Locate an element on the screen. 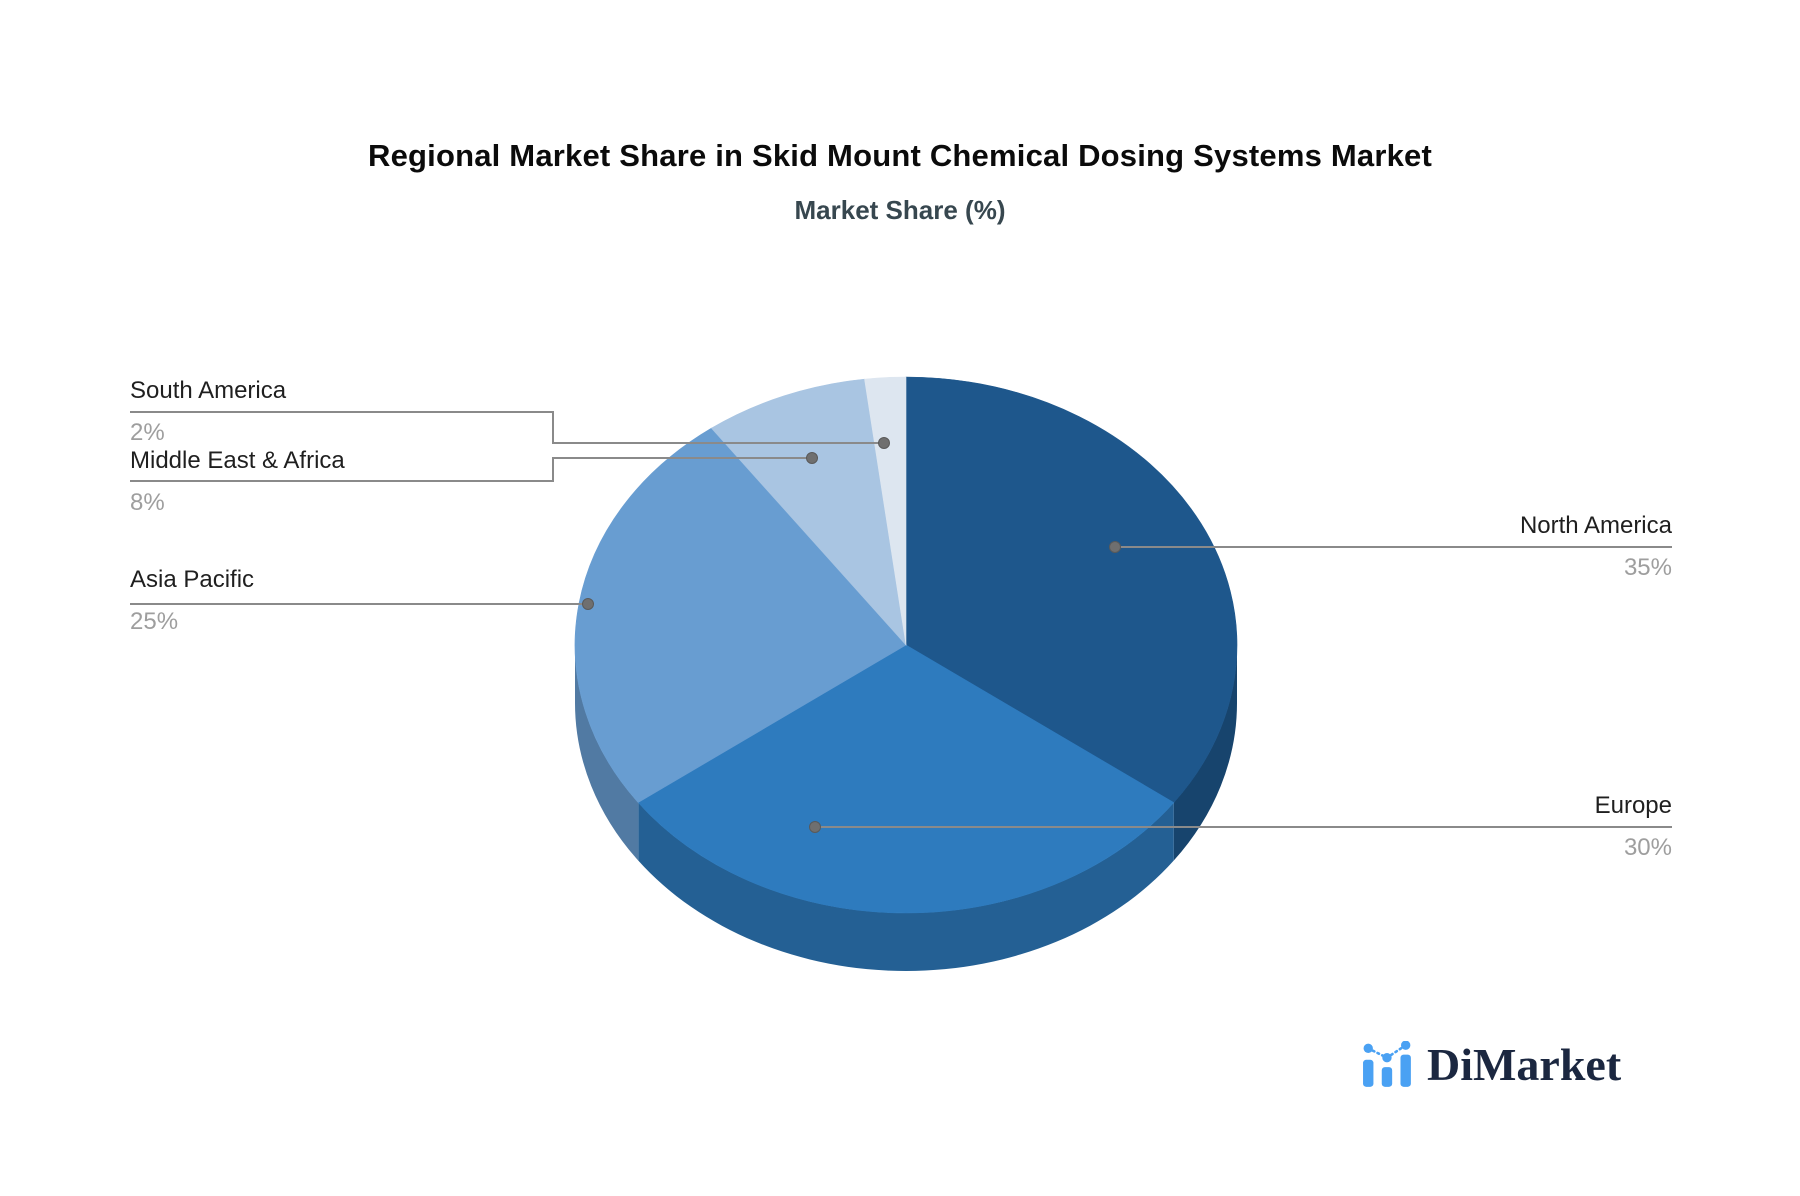 This screenshot has width=1800, height=1196. callout-dot-asia-pacific is located at coordinates (588, 604).